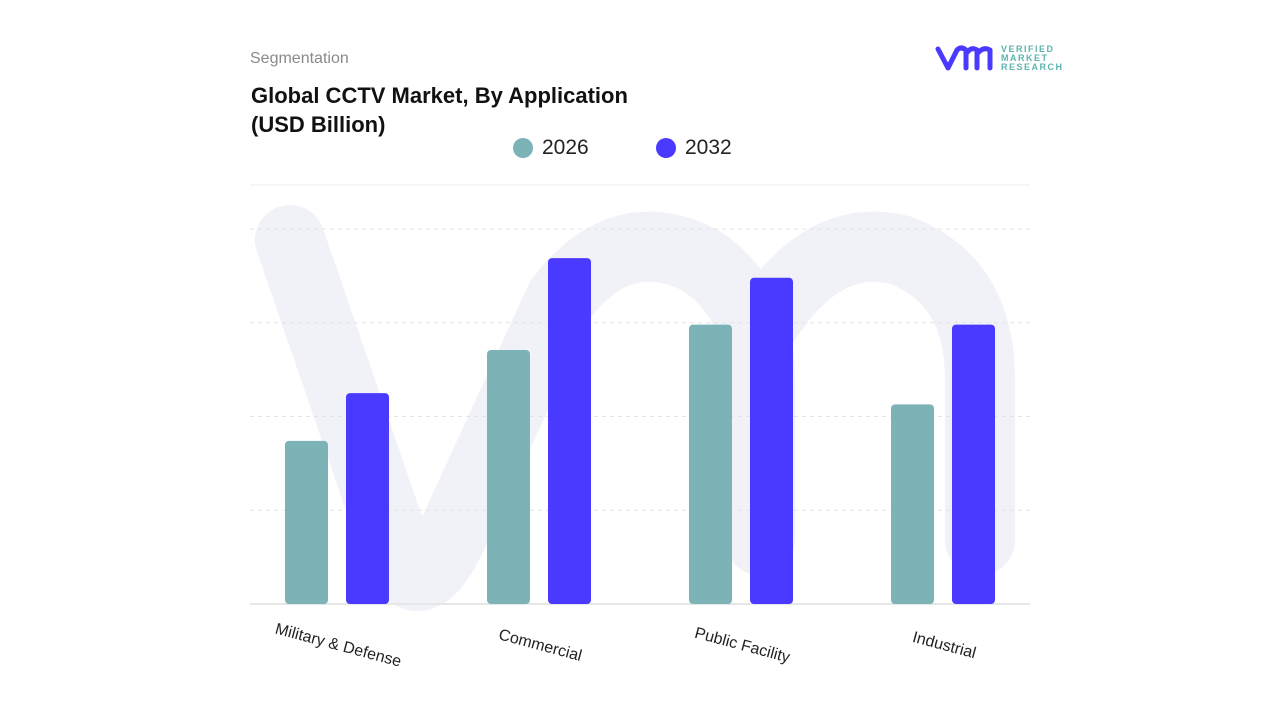  What do you see at coordinates (367, 498) in the screenshot?
I see `bar-2032-military-defense` at bounding box center [367, 498].